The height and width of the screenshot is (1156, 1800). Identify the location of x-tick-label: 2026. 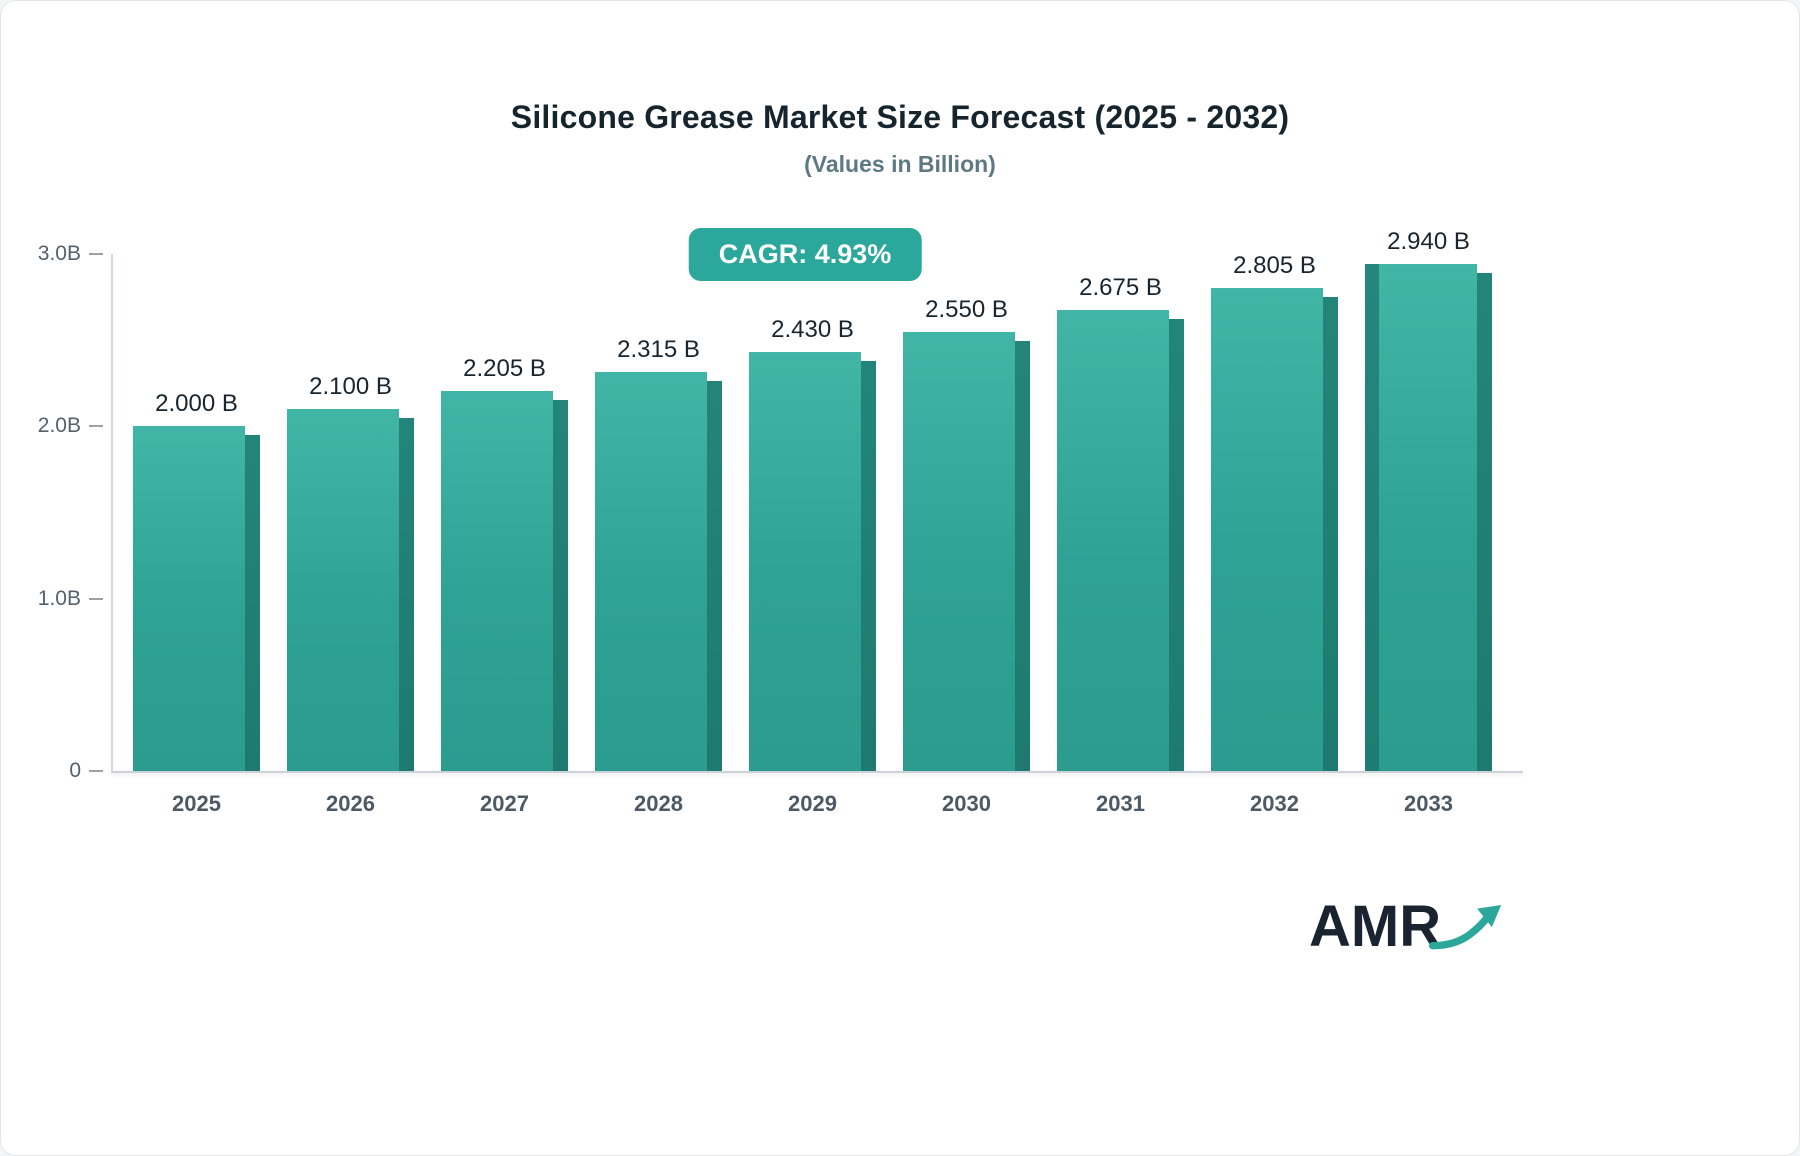
(350, 803).